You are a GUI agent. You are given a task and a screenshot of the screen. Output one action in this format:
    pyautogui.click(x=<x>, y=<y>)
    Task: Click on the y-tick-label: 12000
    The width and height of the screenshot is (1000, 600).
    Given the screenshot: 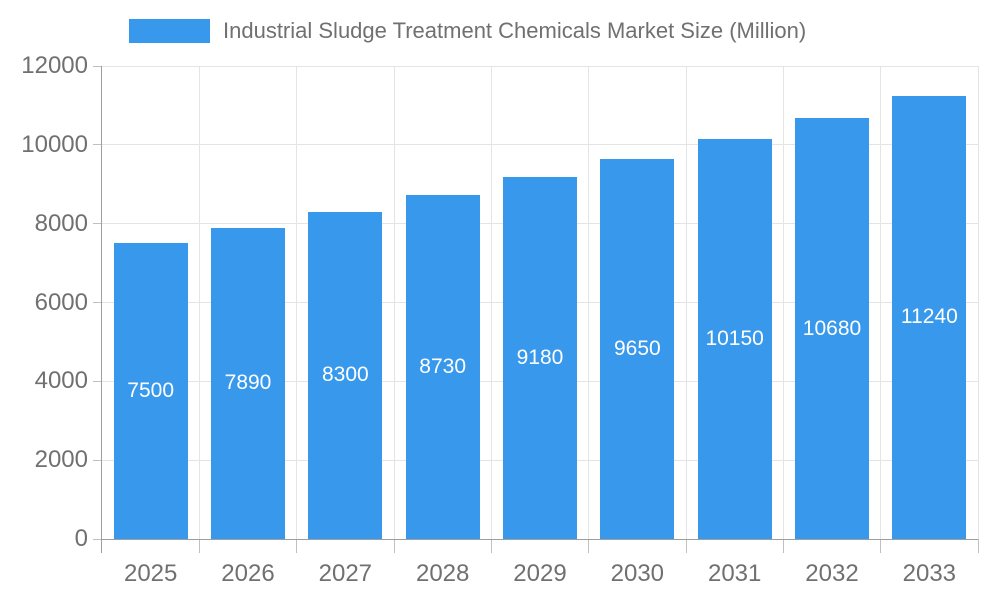 What is the action you would take?
    pyautogui.click(x=54, y=65)
    